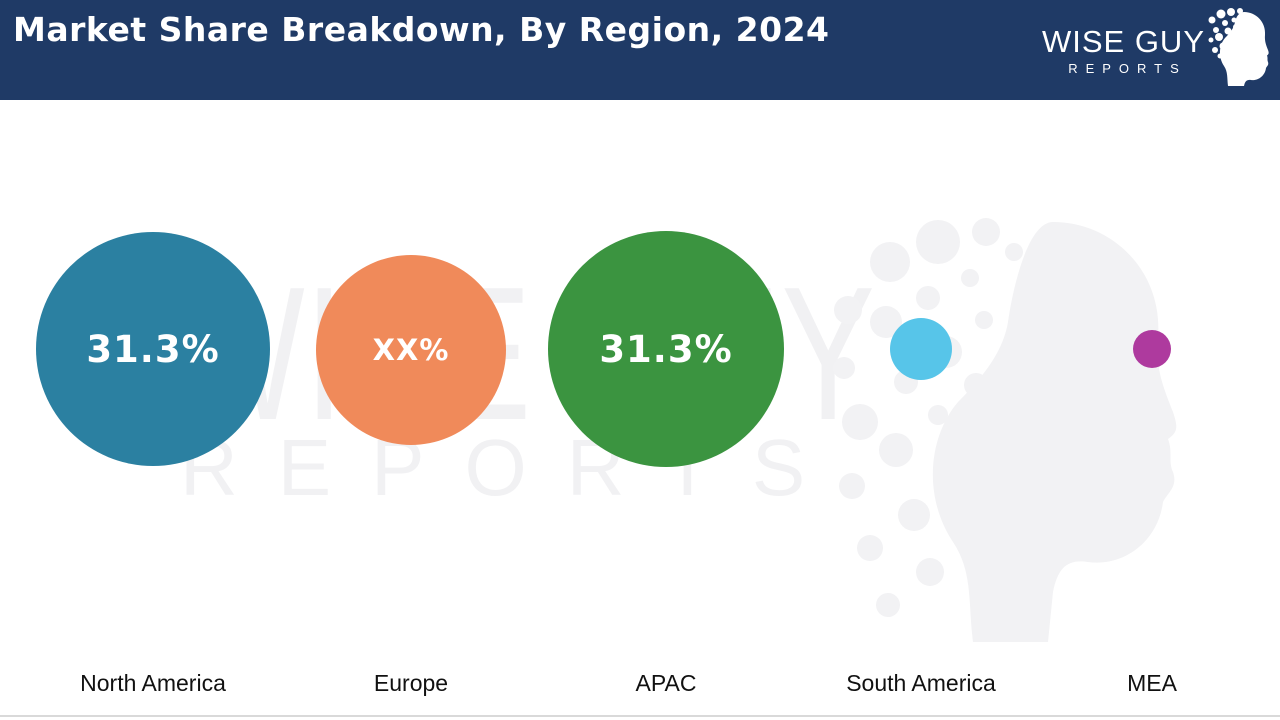  What do you see at coordinates (1238, 50) in the screenshot?
I see `brand-head-icon` at bounding box center [1238, 50].